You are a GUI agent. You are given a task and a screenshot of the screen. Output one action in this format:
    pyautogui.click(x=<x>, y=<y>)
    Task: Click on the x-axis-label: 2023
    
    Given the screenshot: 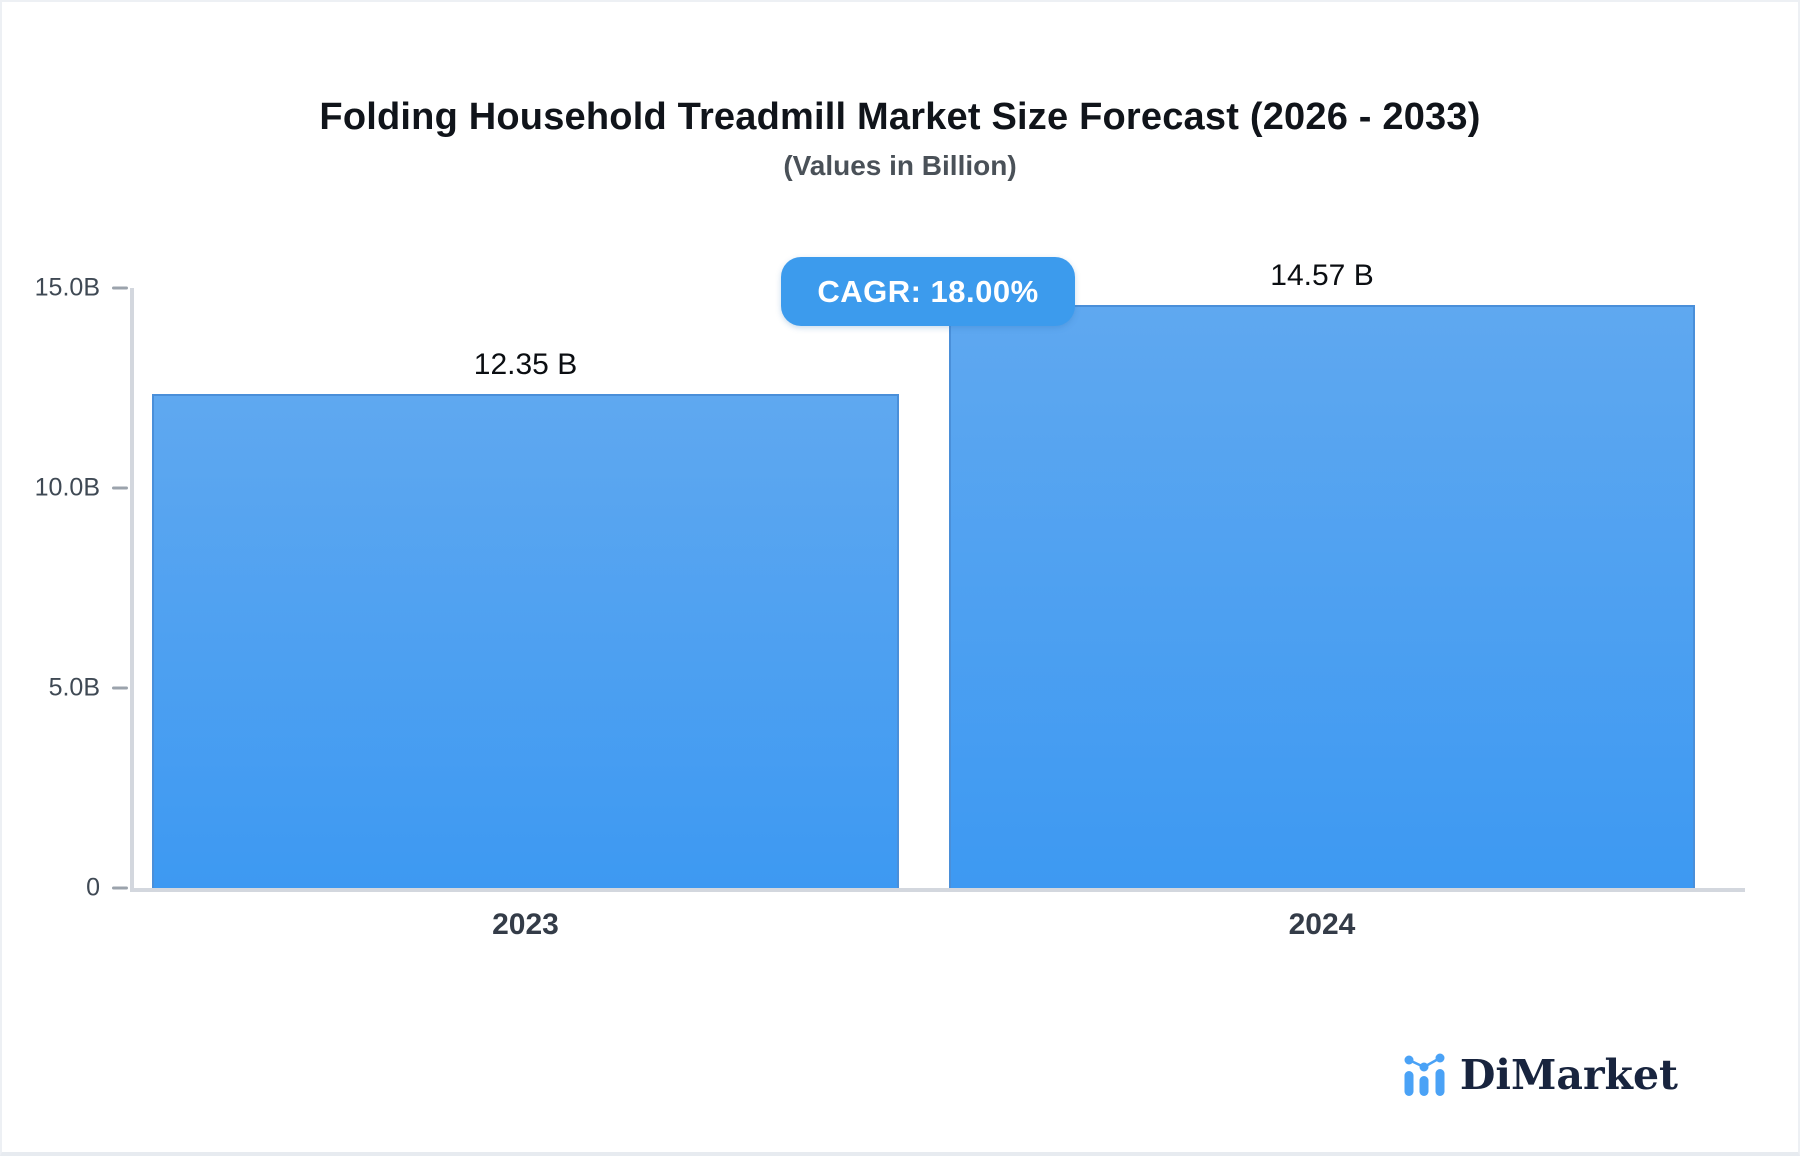 What is the action you would take?
    pyautogui.click(x=525, y=924)
    